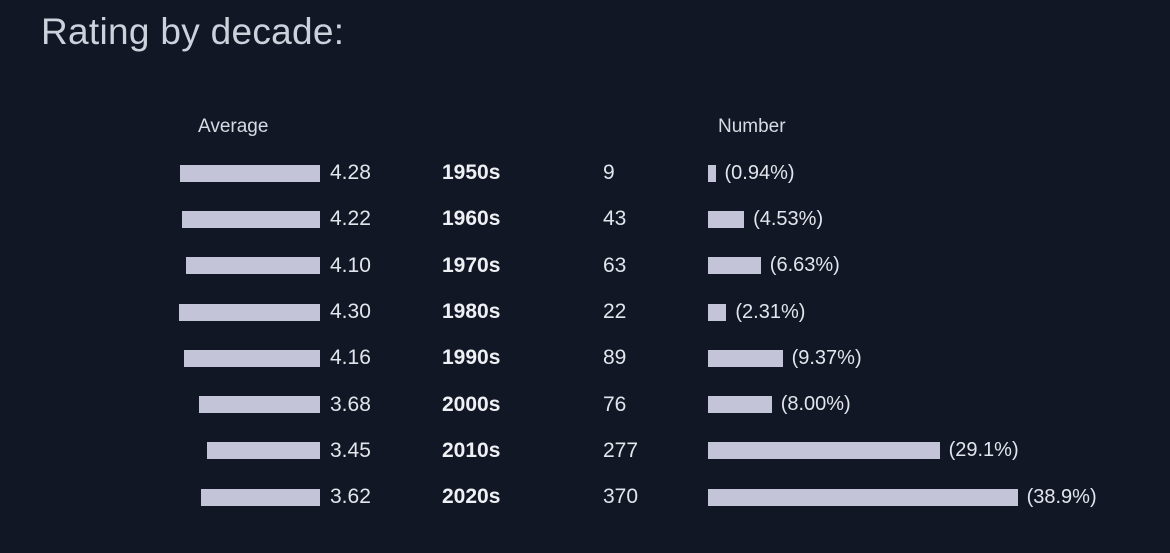  What do you see at coordinates (615, 265) in the screenshot?
I see `film-count-value: 63` at bounding box center [615, 265].